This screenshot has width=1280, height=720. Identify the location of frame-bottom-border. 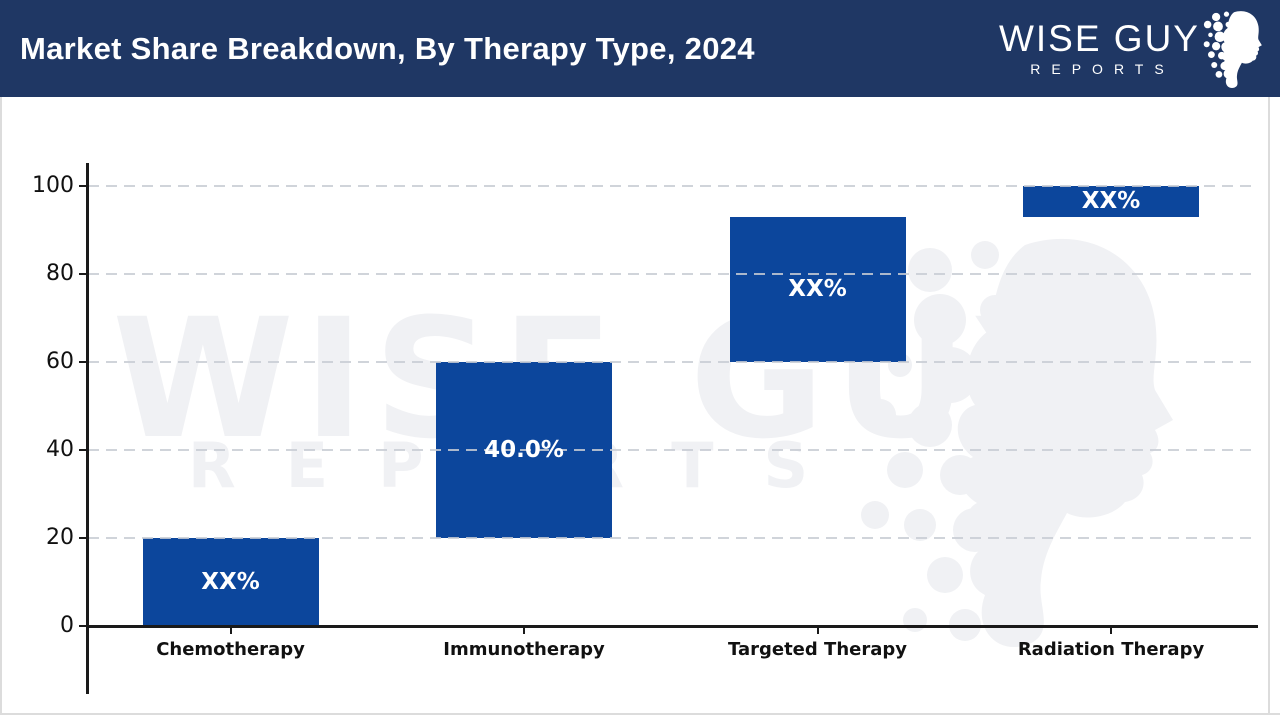
(640, 714).